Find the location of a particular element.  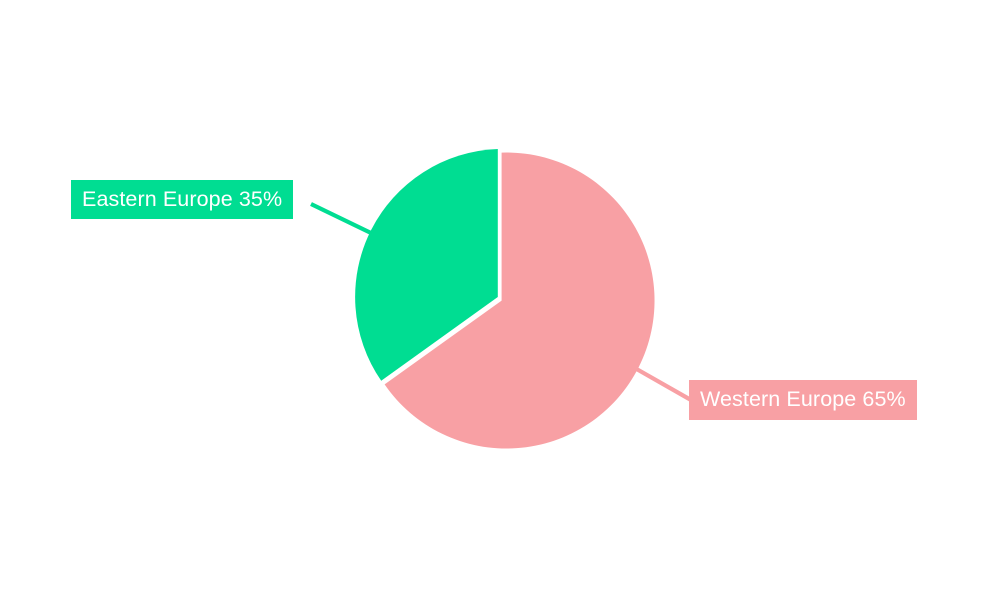

pie-label-western-europe-text: Western Europe 65% is located at coordinates (803, 399).